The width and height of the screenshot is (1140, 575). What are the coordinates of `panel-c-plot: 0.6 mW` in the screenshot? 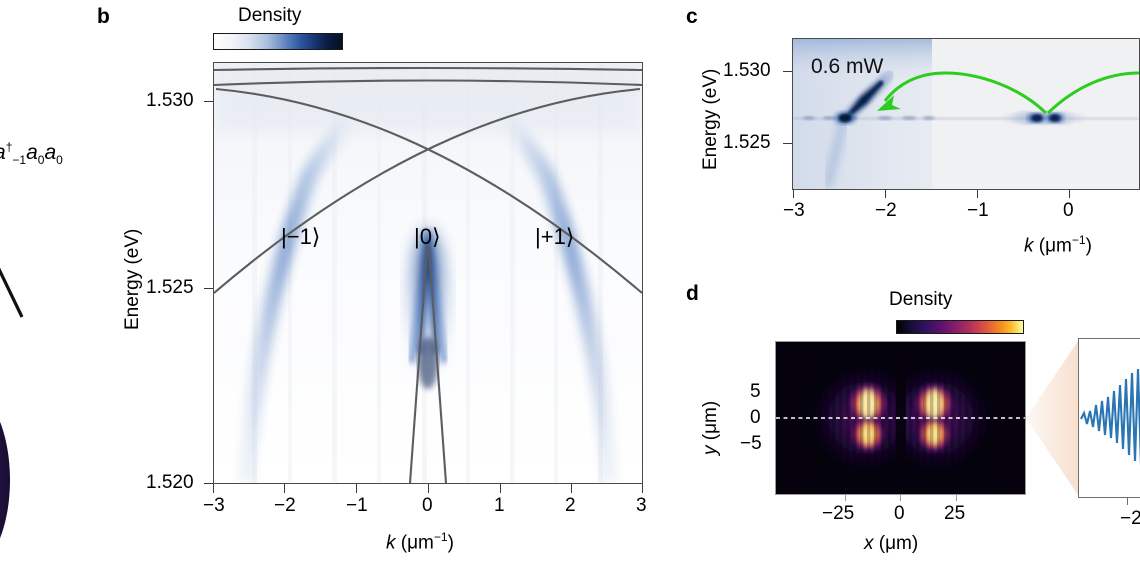 It's located at (966, 114).